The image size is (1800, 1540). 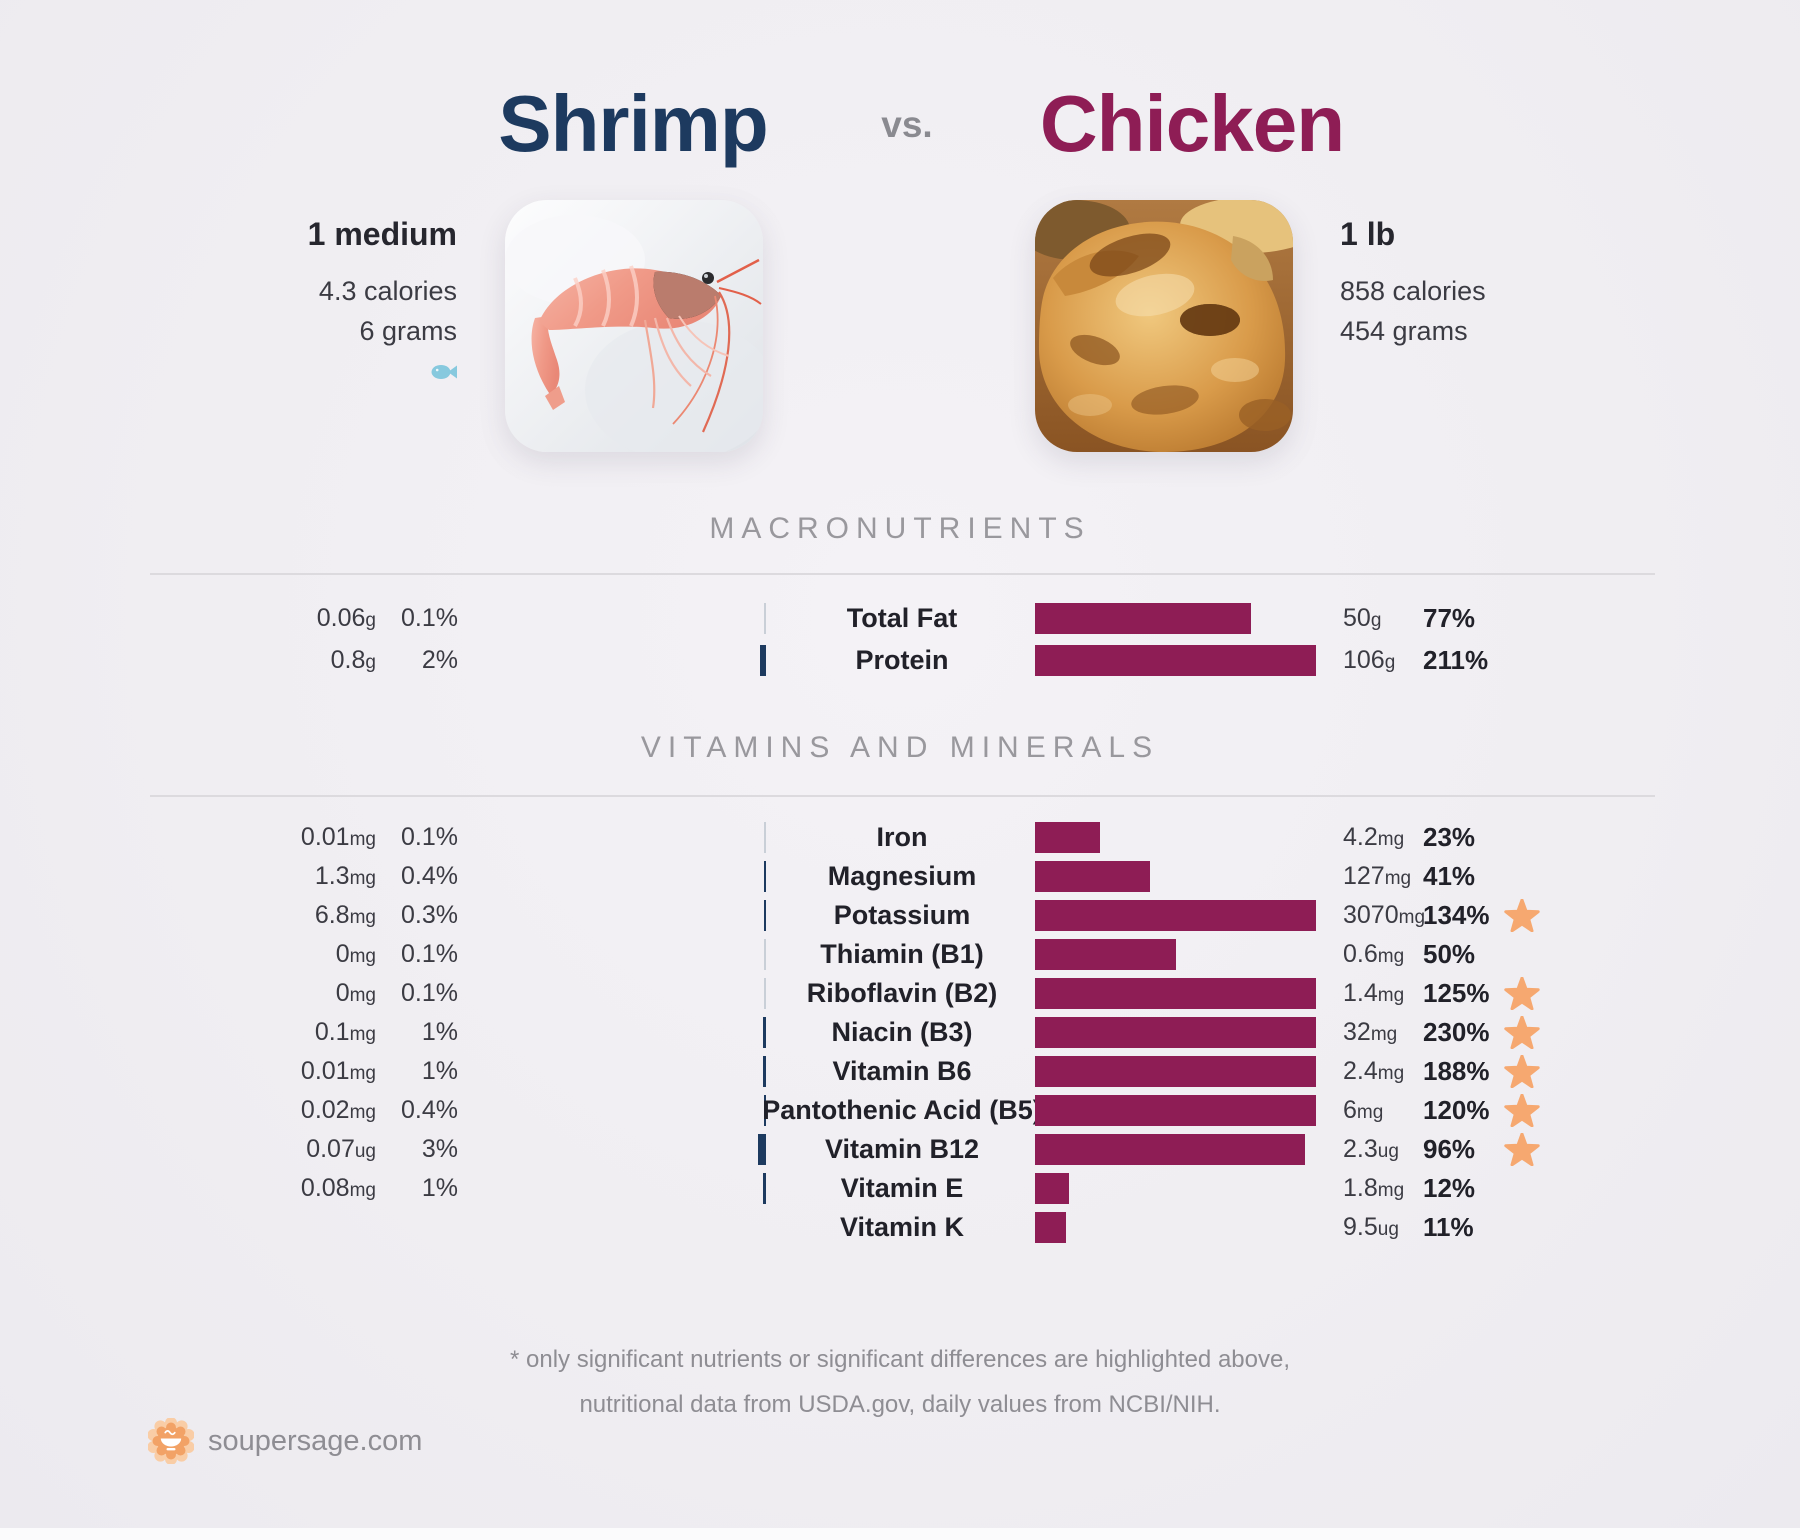 I want to click on vitamins-heading: VITAMINS AND MINERALS, so click(x=900, y=747).